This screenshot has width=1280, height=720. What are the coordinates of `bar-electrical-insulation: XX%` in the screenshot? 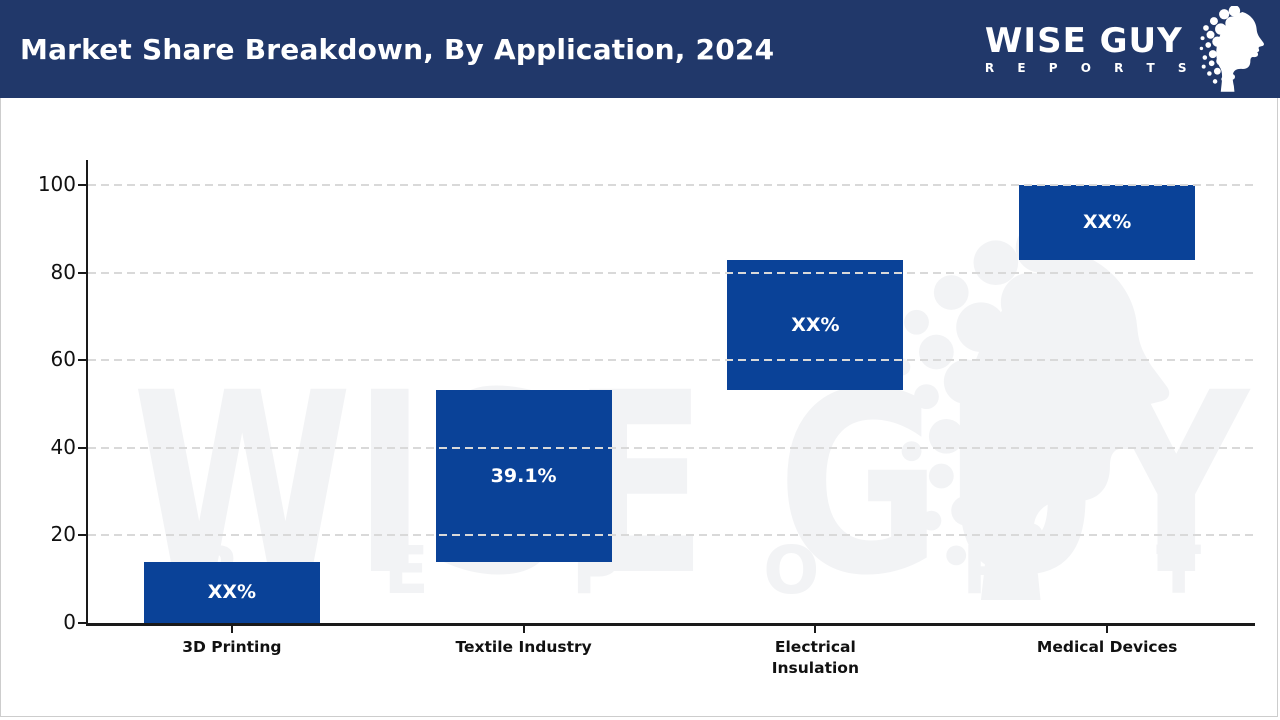 It's located at (815, 325).